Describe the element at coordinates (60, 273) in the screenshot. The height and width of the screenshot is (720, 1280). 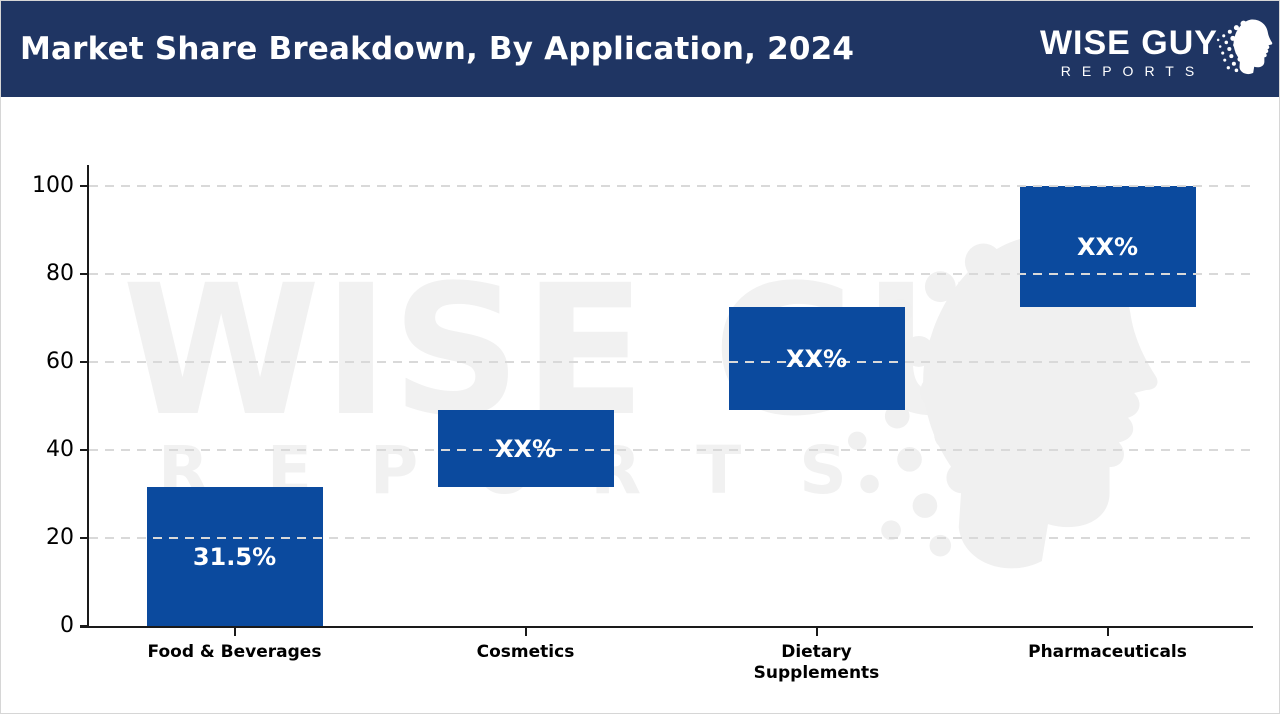
I see `y-tick-label: 80` at that location.